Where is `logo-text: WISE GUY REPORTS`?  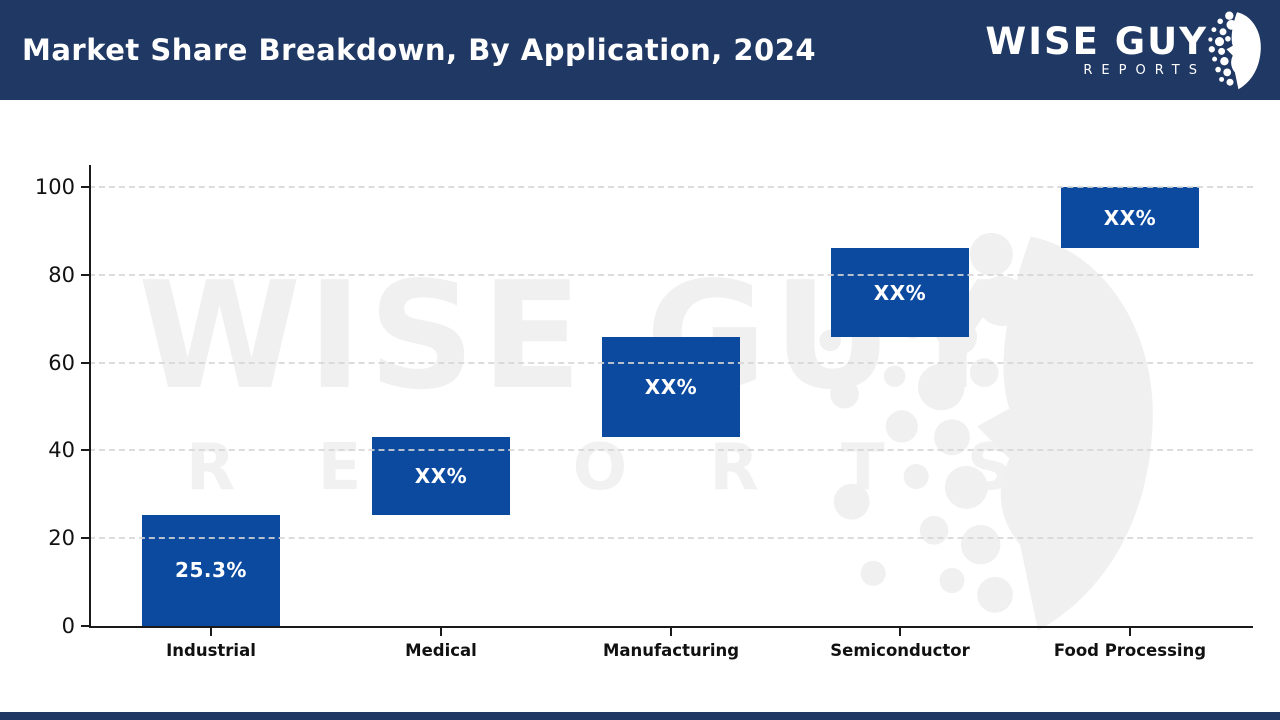
logo-text: WISE GUY REPORTS is located at coordinates (1096, 50).